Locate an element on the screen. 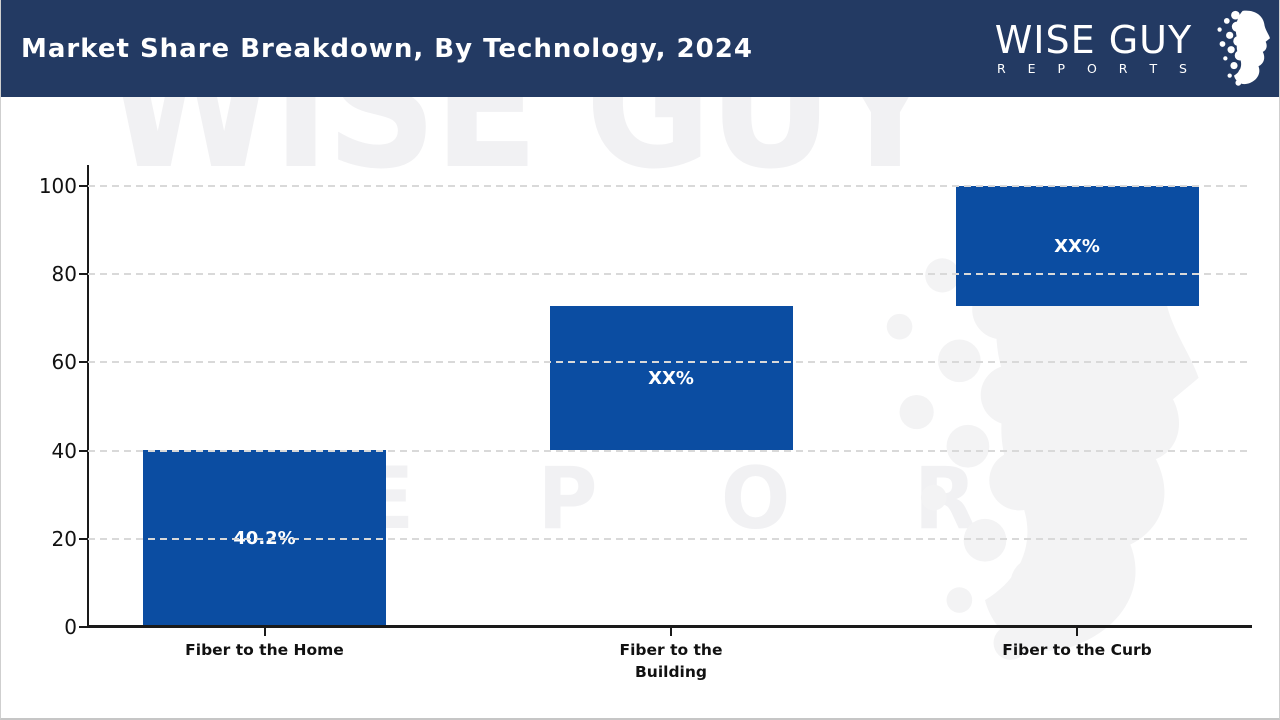 The height and width of the screenshot is (720, 1280). bar-segment-2: XX% is located at coordinates (671, 378).